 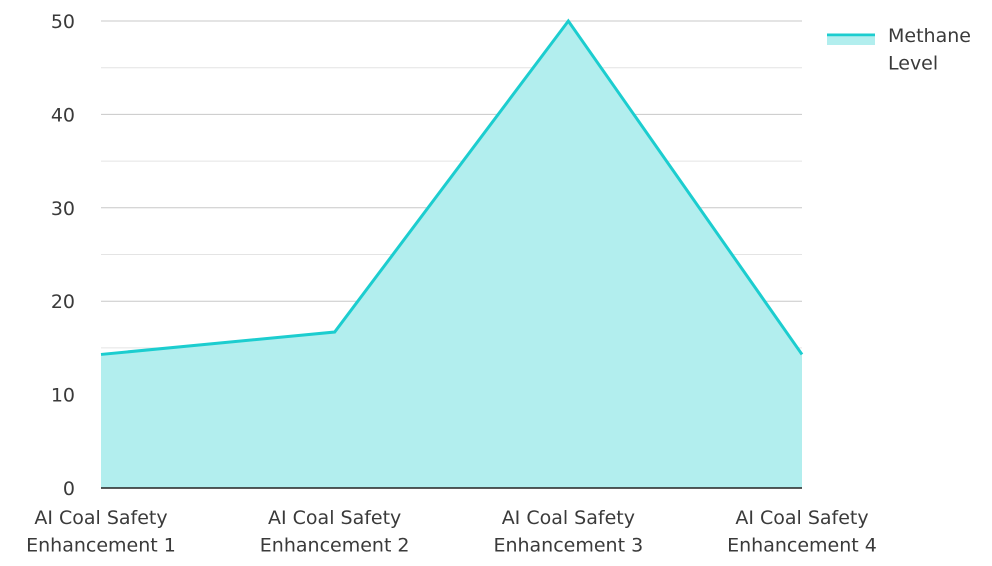 I want to click on x-tick-label: AI Coal Safety Enhancement 3, so click(x=568, y=532).